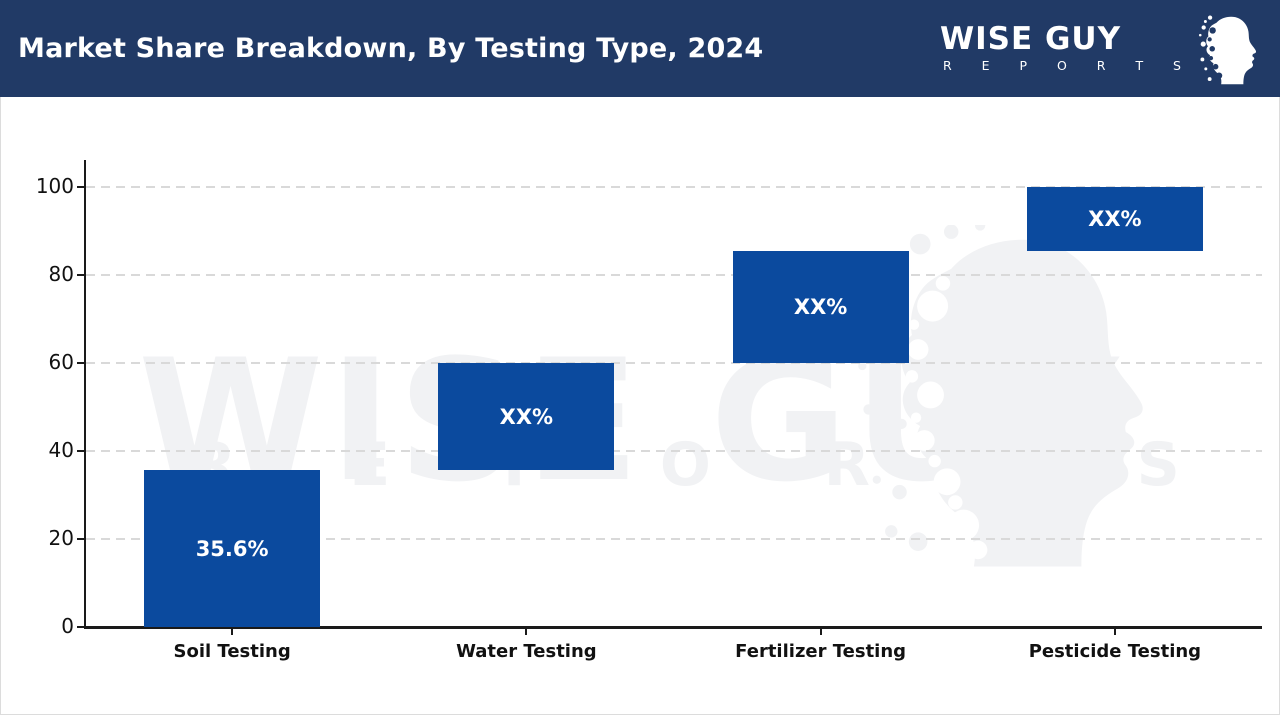 The image size is (1280, 720). I want to click on x-category-label: Fertilizer Testing, so click(821, 651).